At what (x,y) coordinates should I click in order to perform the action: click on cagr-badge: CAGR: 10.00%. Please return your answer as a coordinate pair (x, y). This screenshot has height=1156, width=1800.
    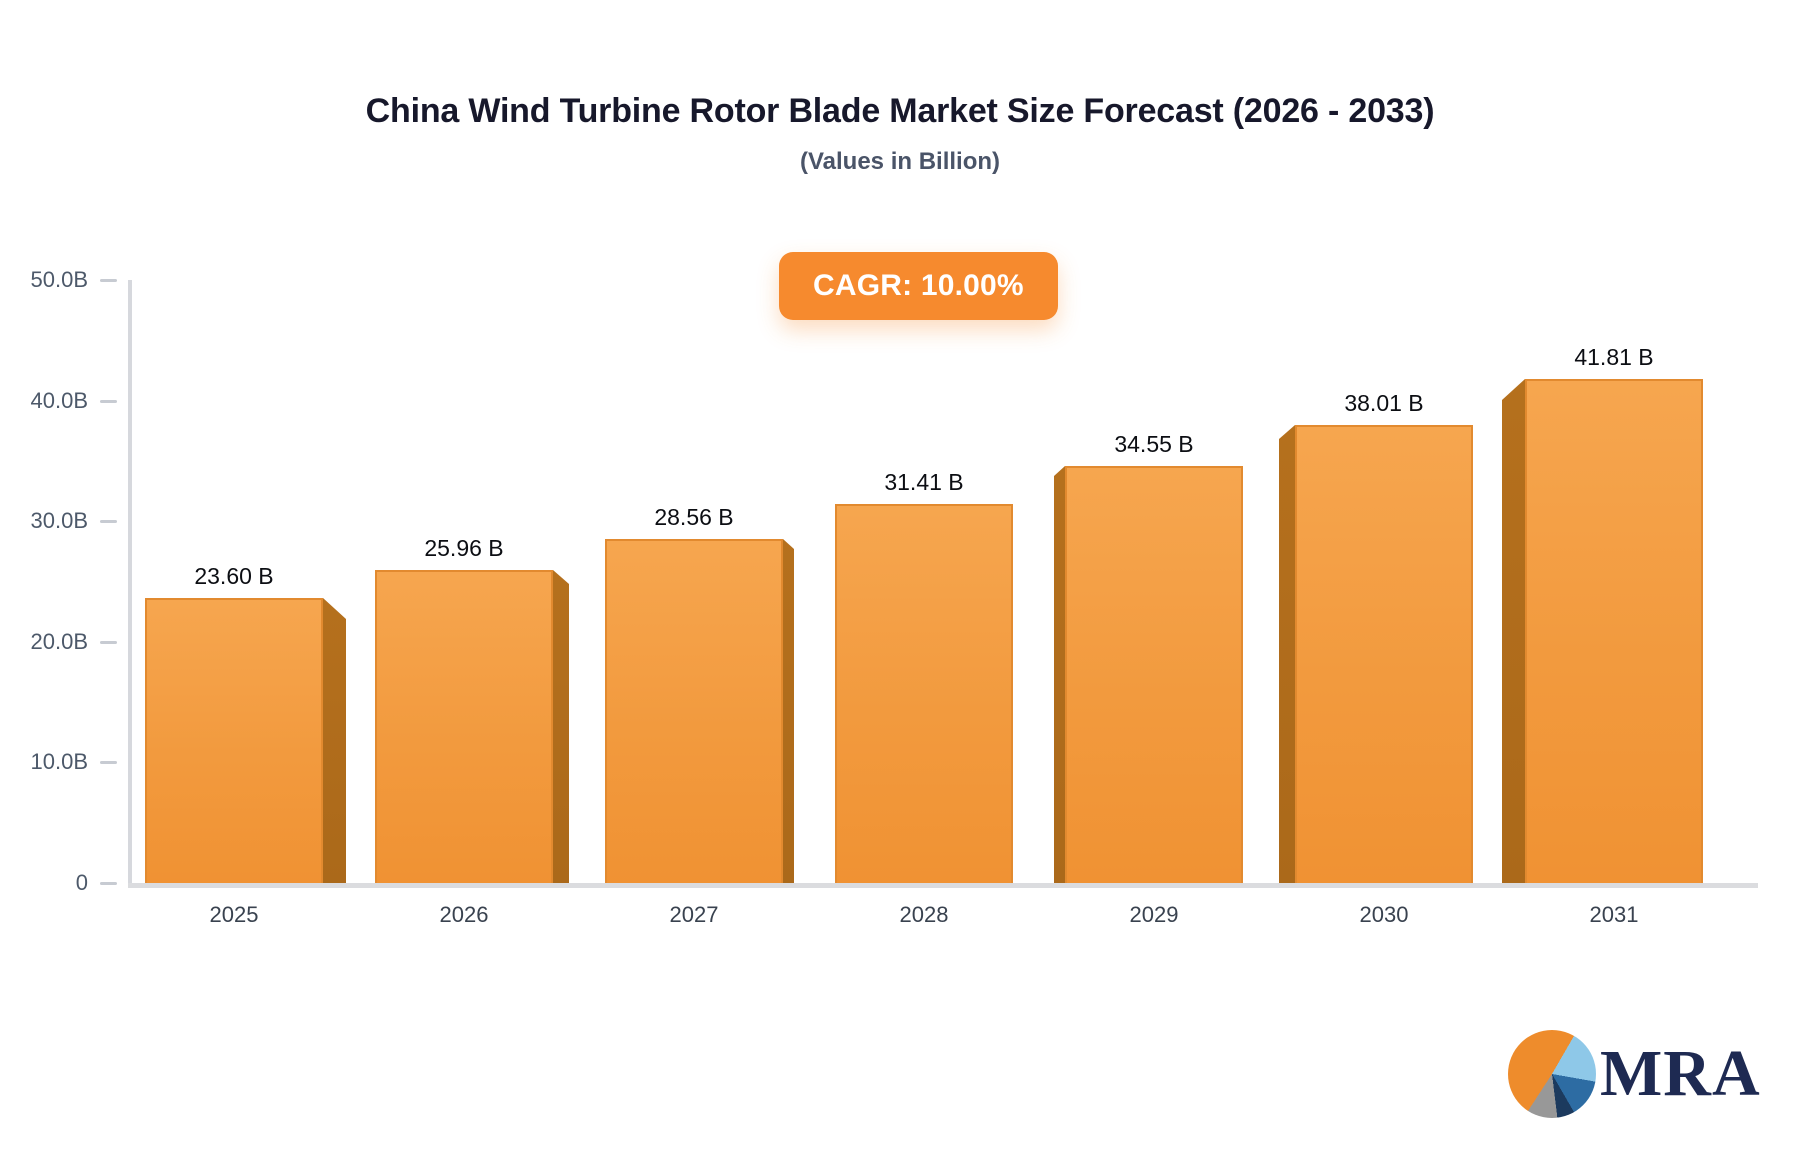
    Looking at the image, I should click on (918, 286).